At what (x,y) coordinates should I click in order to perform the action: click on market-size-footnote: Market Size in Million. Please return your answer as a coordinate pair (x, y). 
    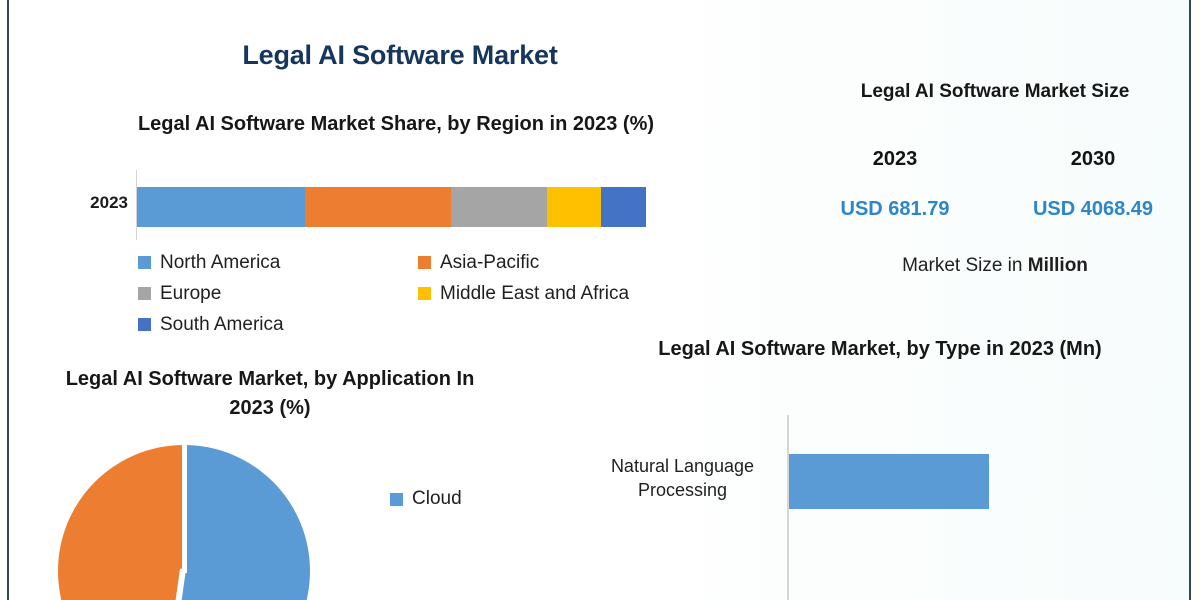
    Looking at the image, I should click on (995, 266).